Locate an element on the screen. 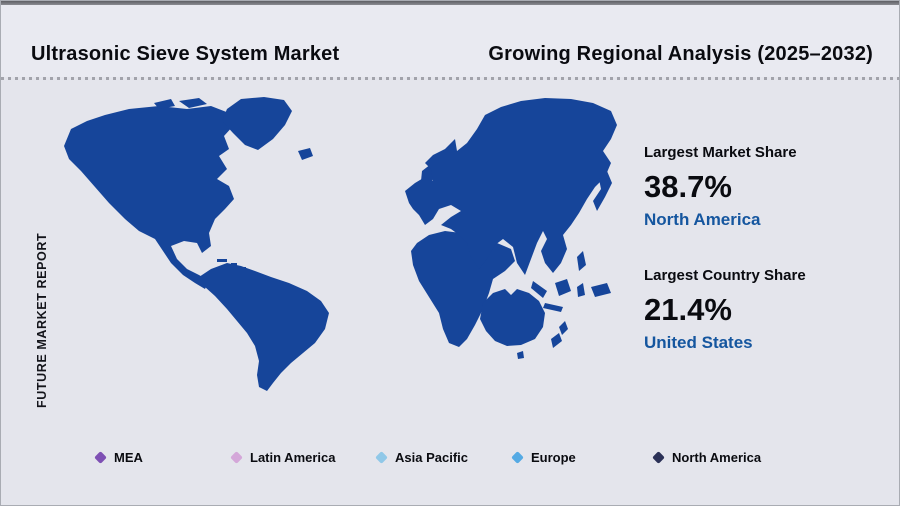 The image size is (900, 506). legend-label: MEA is located at coordinates (128, 457).